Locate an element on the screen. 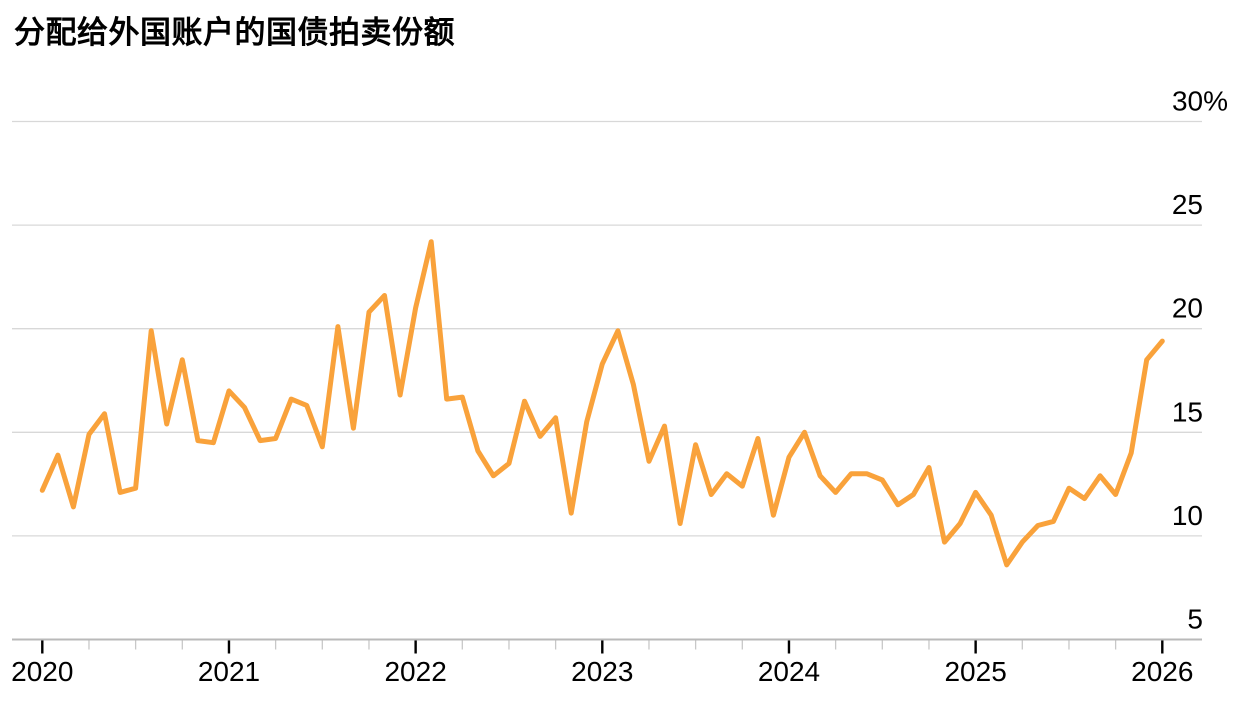  x-axis-label: 2022 is located at coordinates (415, 671).